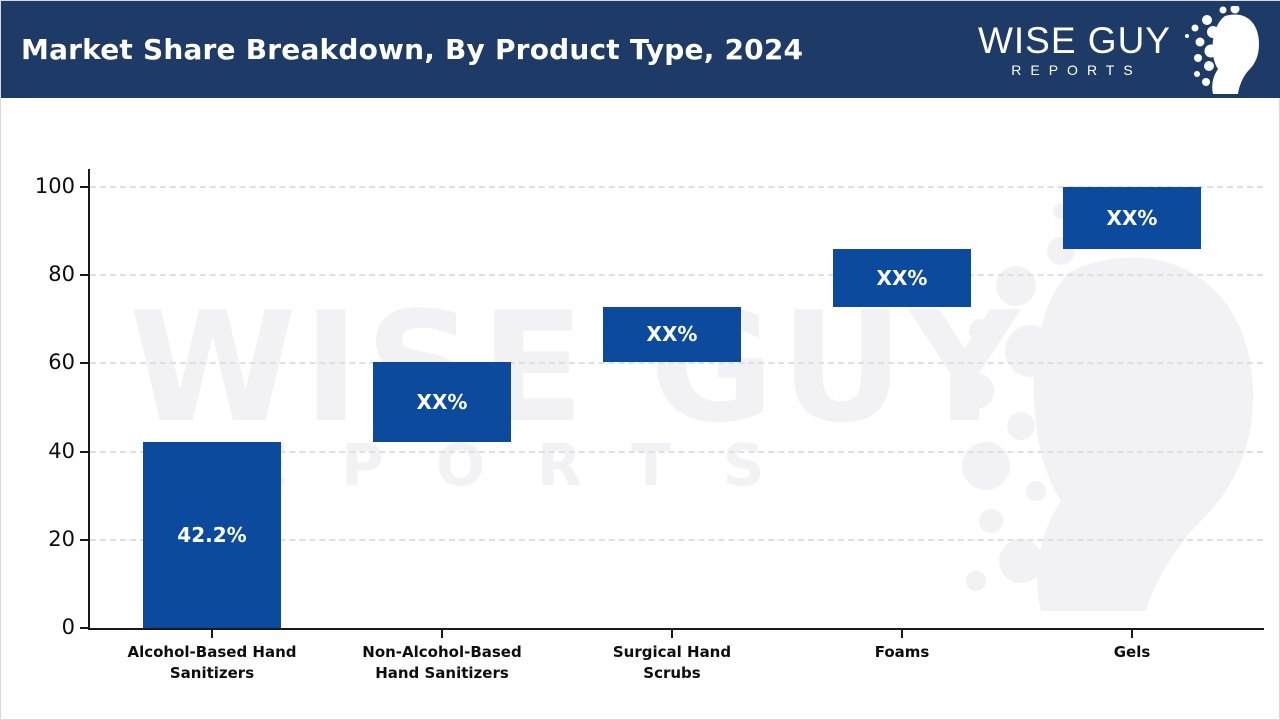 This screenshot has width=1280, height=720. I want to click on x-axis-line, so click(676, 629).